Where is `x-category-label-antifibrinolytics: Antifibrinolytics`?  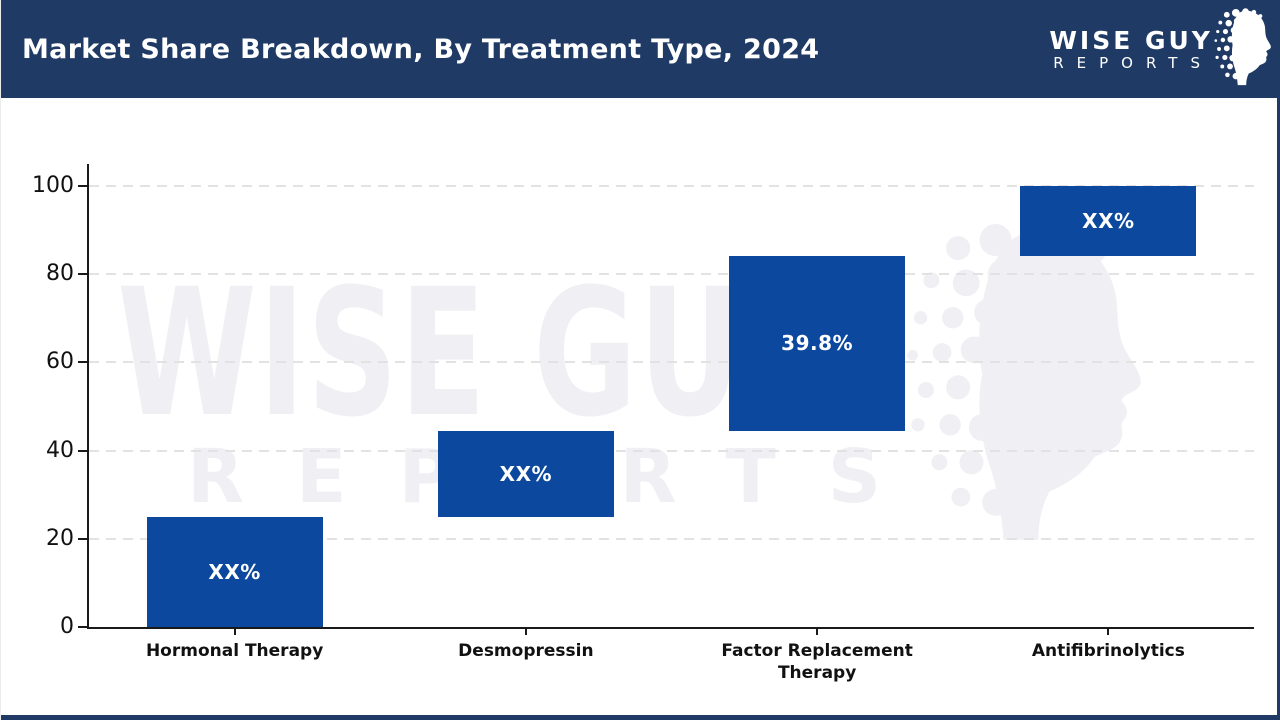
x-category-label-antifibrinolytics: Antifibrinolytics is located at coordinates (1108, 651).